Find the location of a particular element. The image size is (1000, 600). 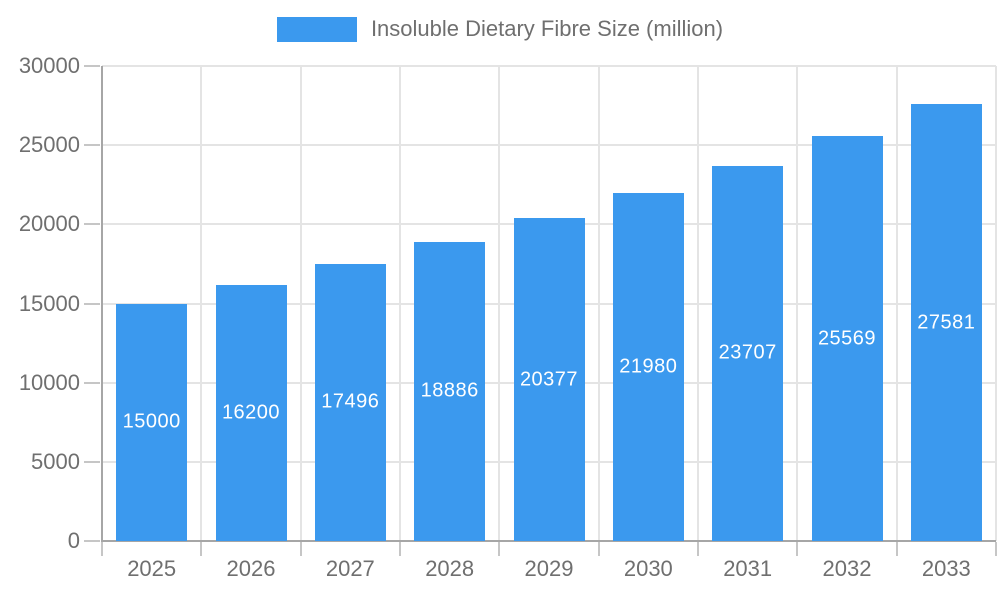

bar-2030: 21980 is located at coordinates (648, 366).